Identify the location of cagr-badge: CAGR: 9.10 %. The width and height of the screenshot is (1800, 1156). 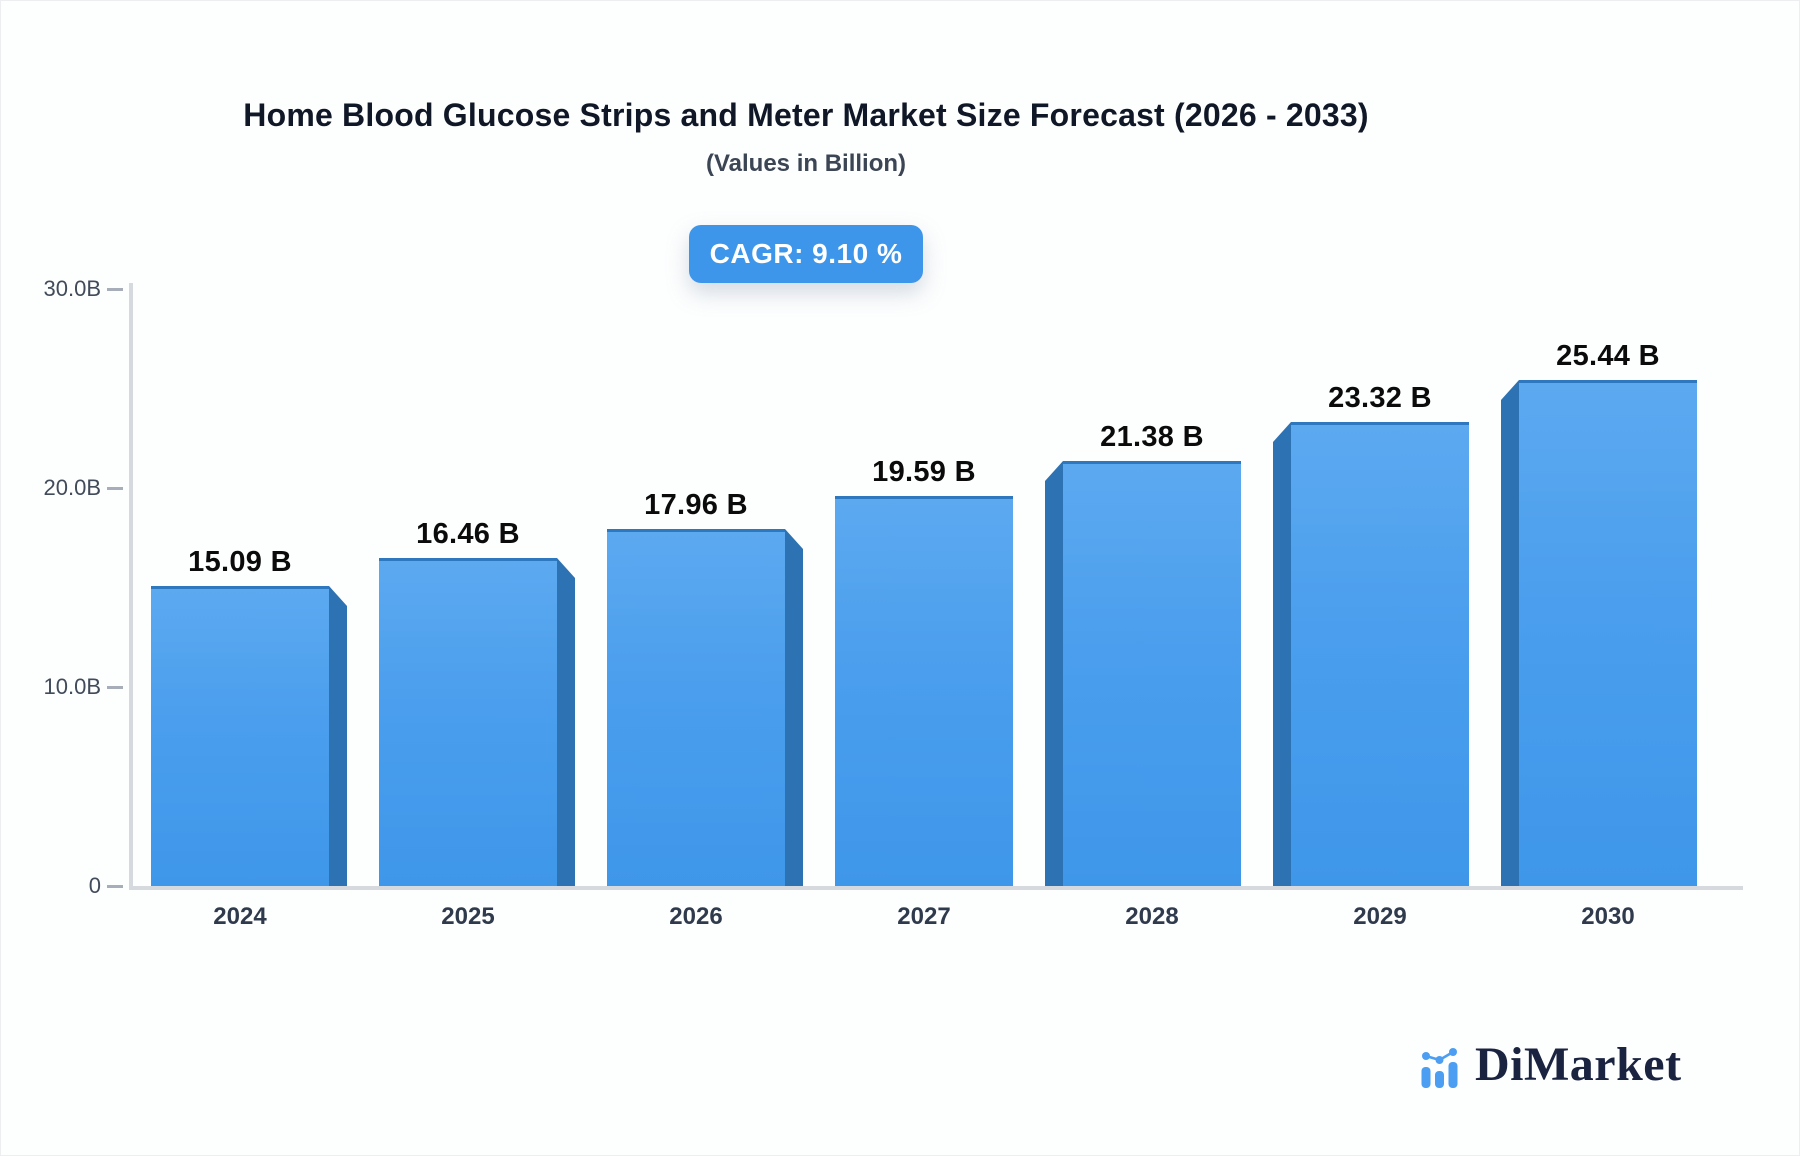
(806, 254).